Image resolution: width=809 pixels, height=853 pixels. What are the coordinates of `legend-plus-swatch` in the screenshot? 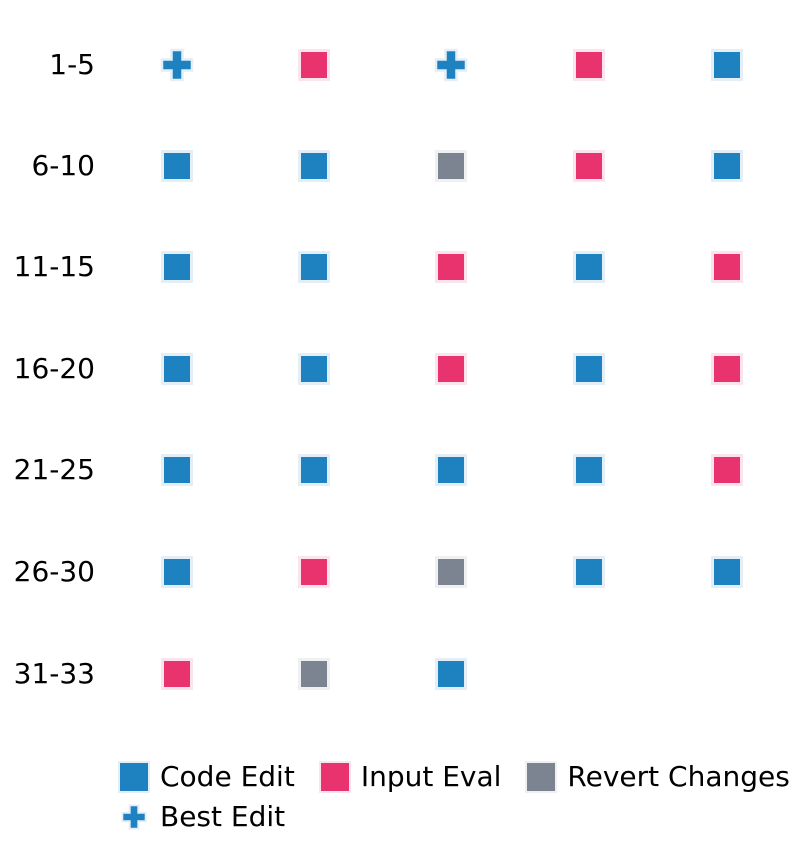 It's located at (134, 817).